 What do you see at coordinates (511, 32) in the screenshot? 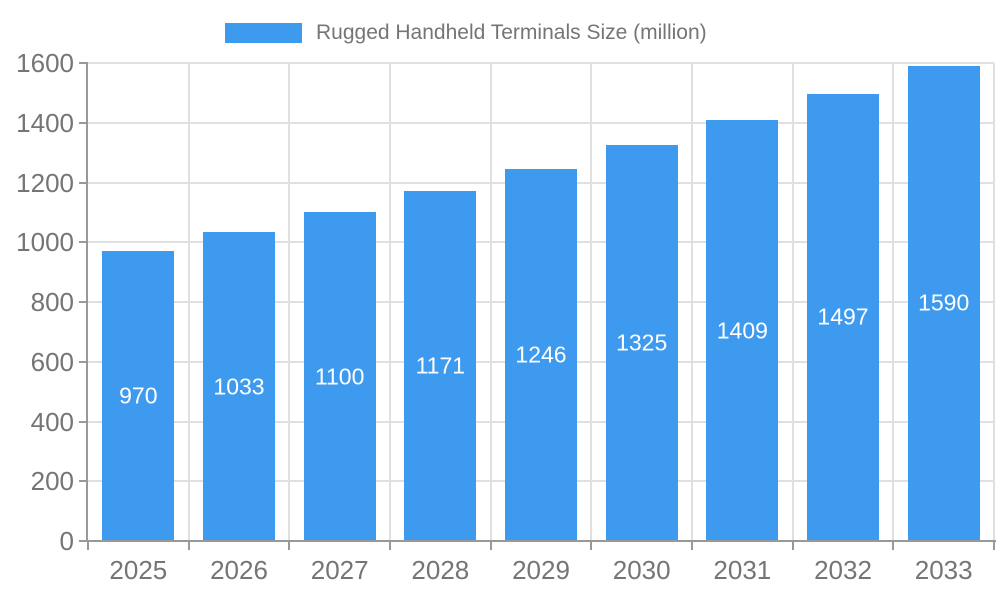
I see `legend-label: Rugged Handheld Terminals Size (million)` at bounding box center [511, 32].